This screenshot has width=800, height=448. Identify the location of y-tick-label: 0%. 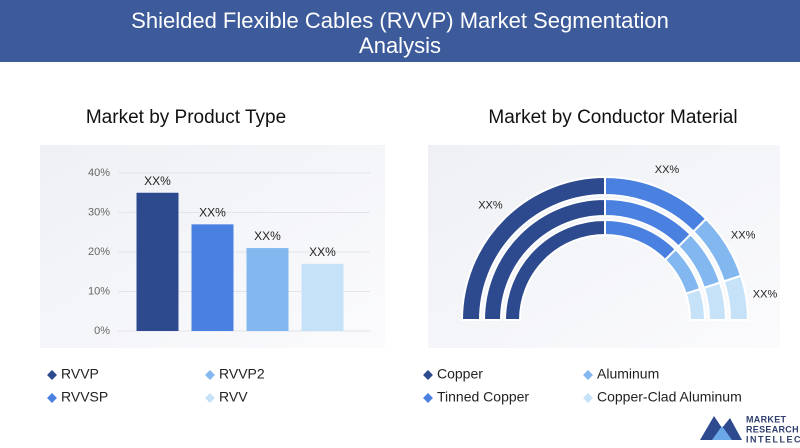
(102, 331).